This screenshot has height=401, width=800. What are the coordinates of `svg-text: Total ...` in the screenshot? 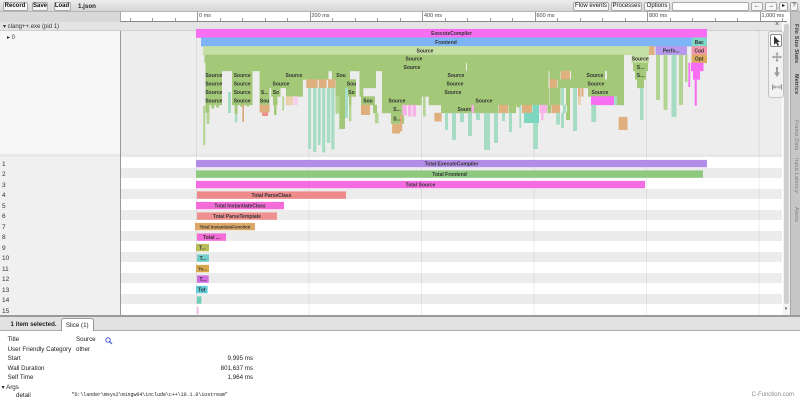 It's located at (212, 238).